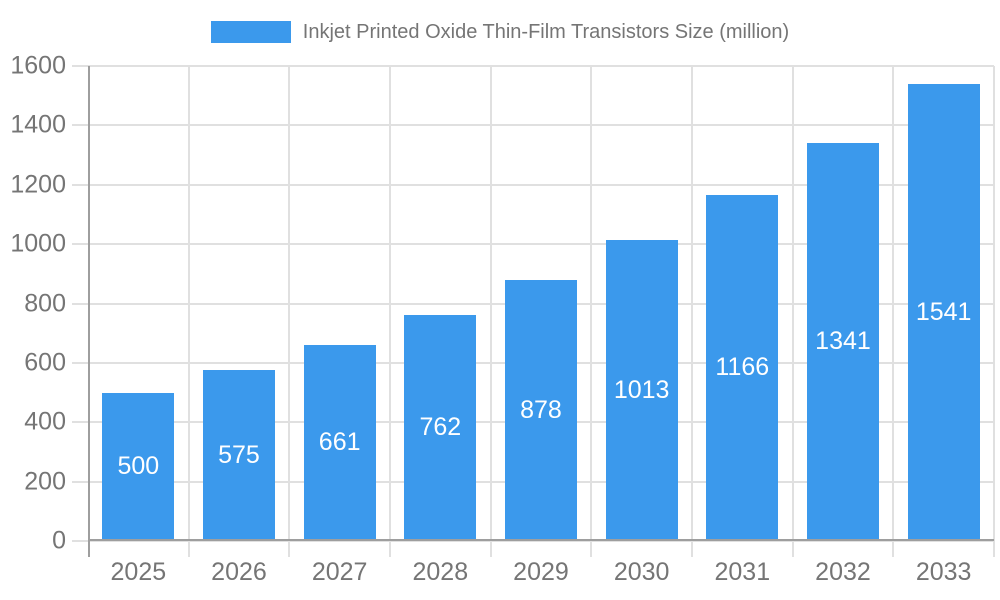 The height and width of the screenshot is (600, 1000). I want to click on bar-2026: 575, so click(238, 455).